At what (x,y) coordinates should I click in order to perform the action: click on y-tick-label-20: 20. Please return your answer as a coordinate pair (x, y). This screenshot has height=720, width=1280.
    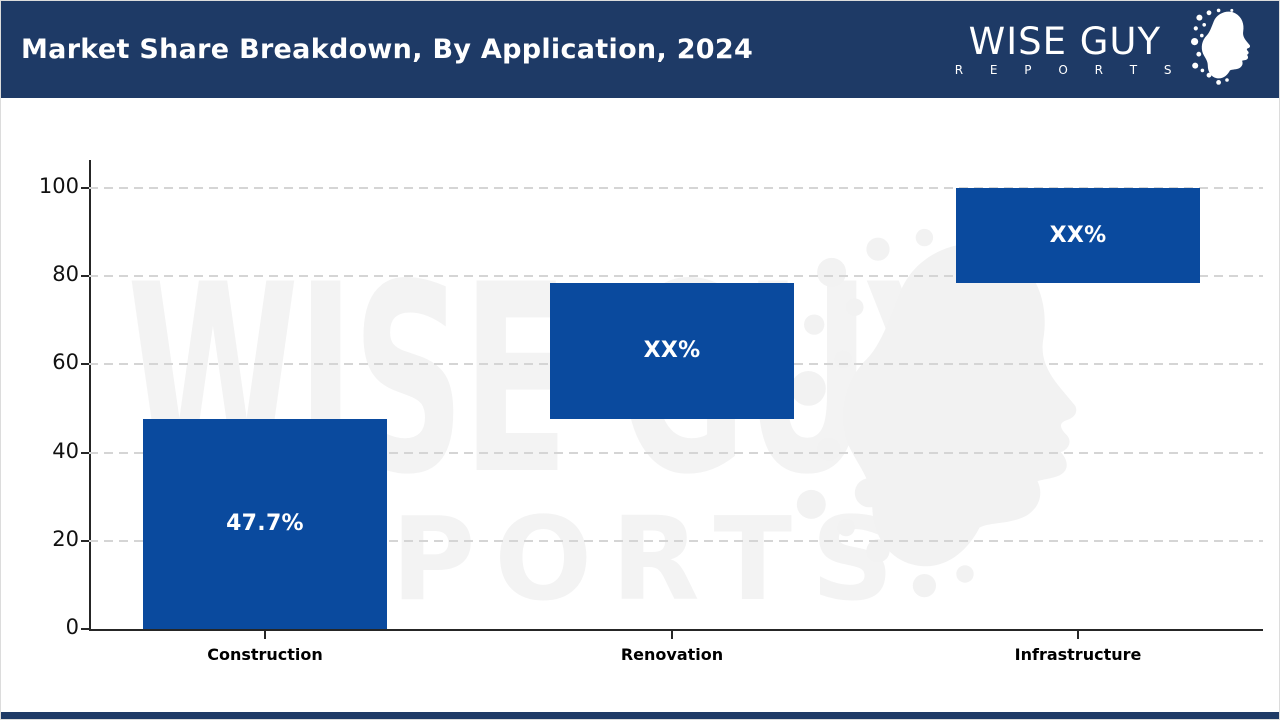
    Looking at the image, I should click on (65, 538).